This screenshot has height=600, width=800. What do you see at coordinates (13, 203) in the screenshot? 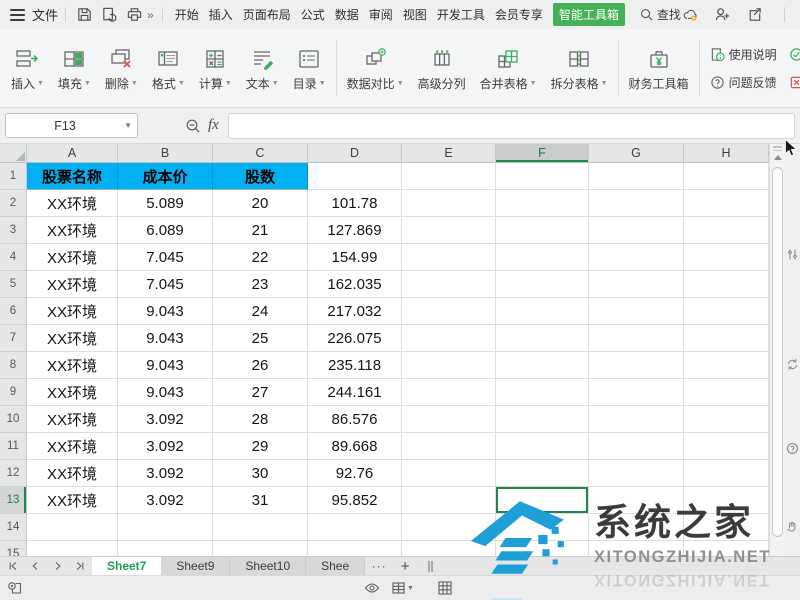
I see `row-header-2: 2` at bounding box center [13, 203].